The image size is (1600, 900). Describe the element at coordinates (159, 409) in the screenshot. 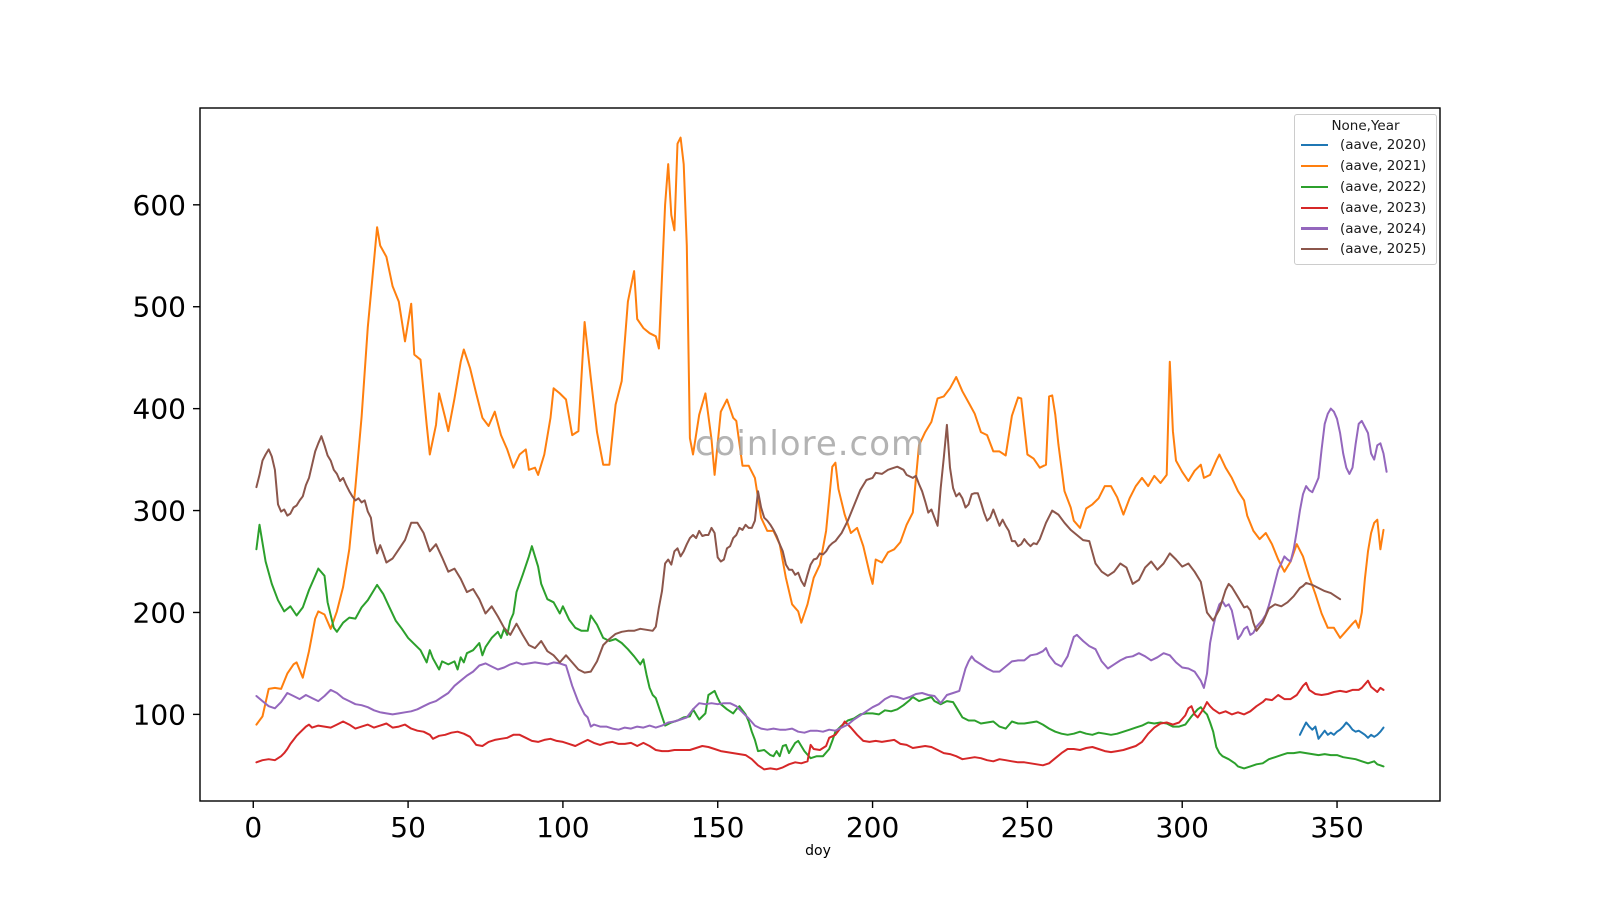

I see `y-tick-label: 400` at that location.